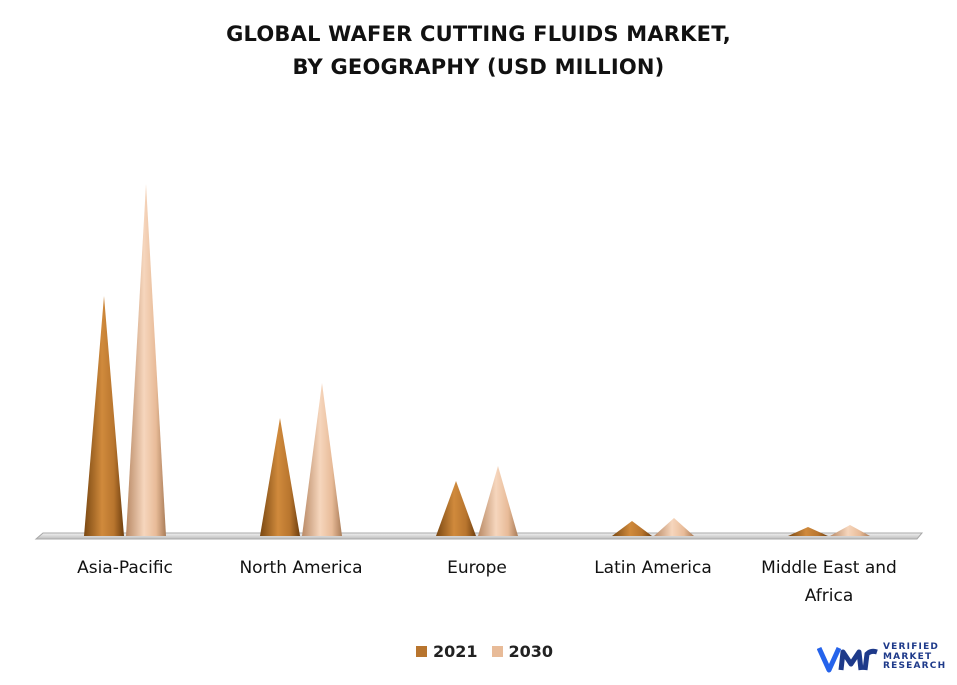 This screenshot has width=957, height=685. Describe the element at coordinates (674, 527) in the screenshot. I see `bar-latin-america-2030` at that location.